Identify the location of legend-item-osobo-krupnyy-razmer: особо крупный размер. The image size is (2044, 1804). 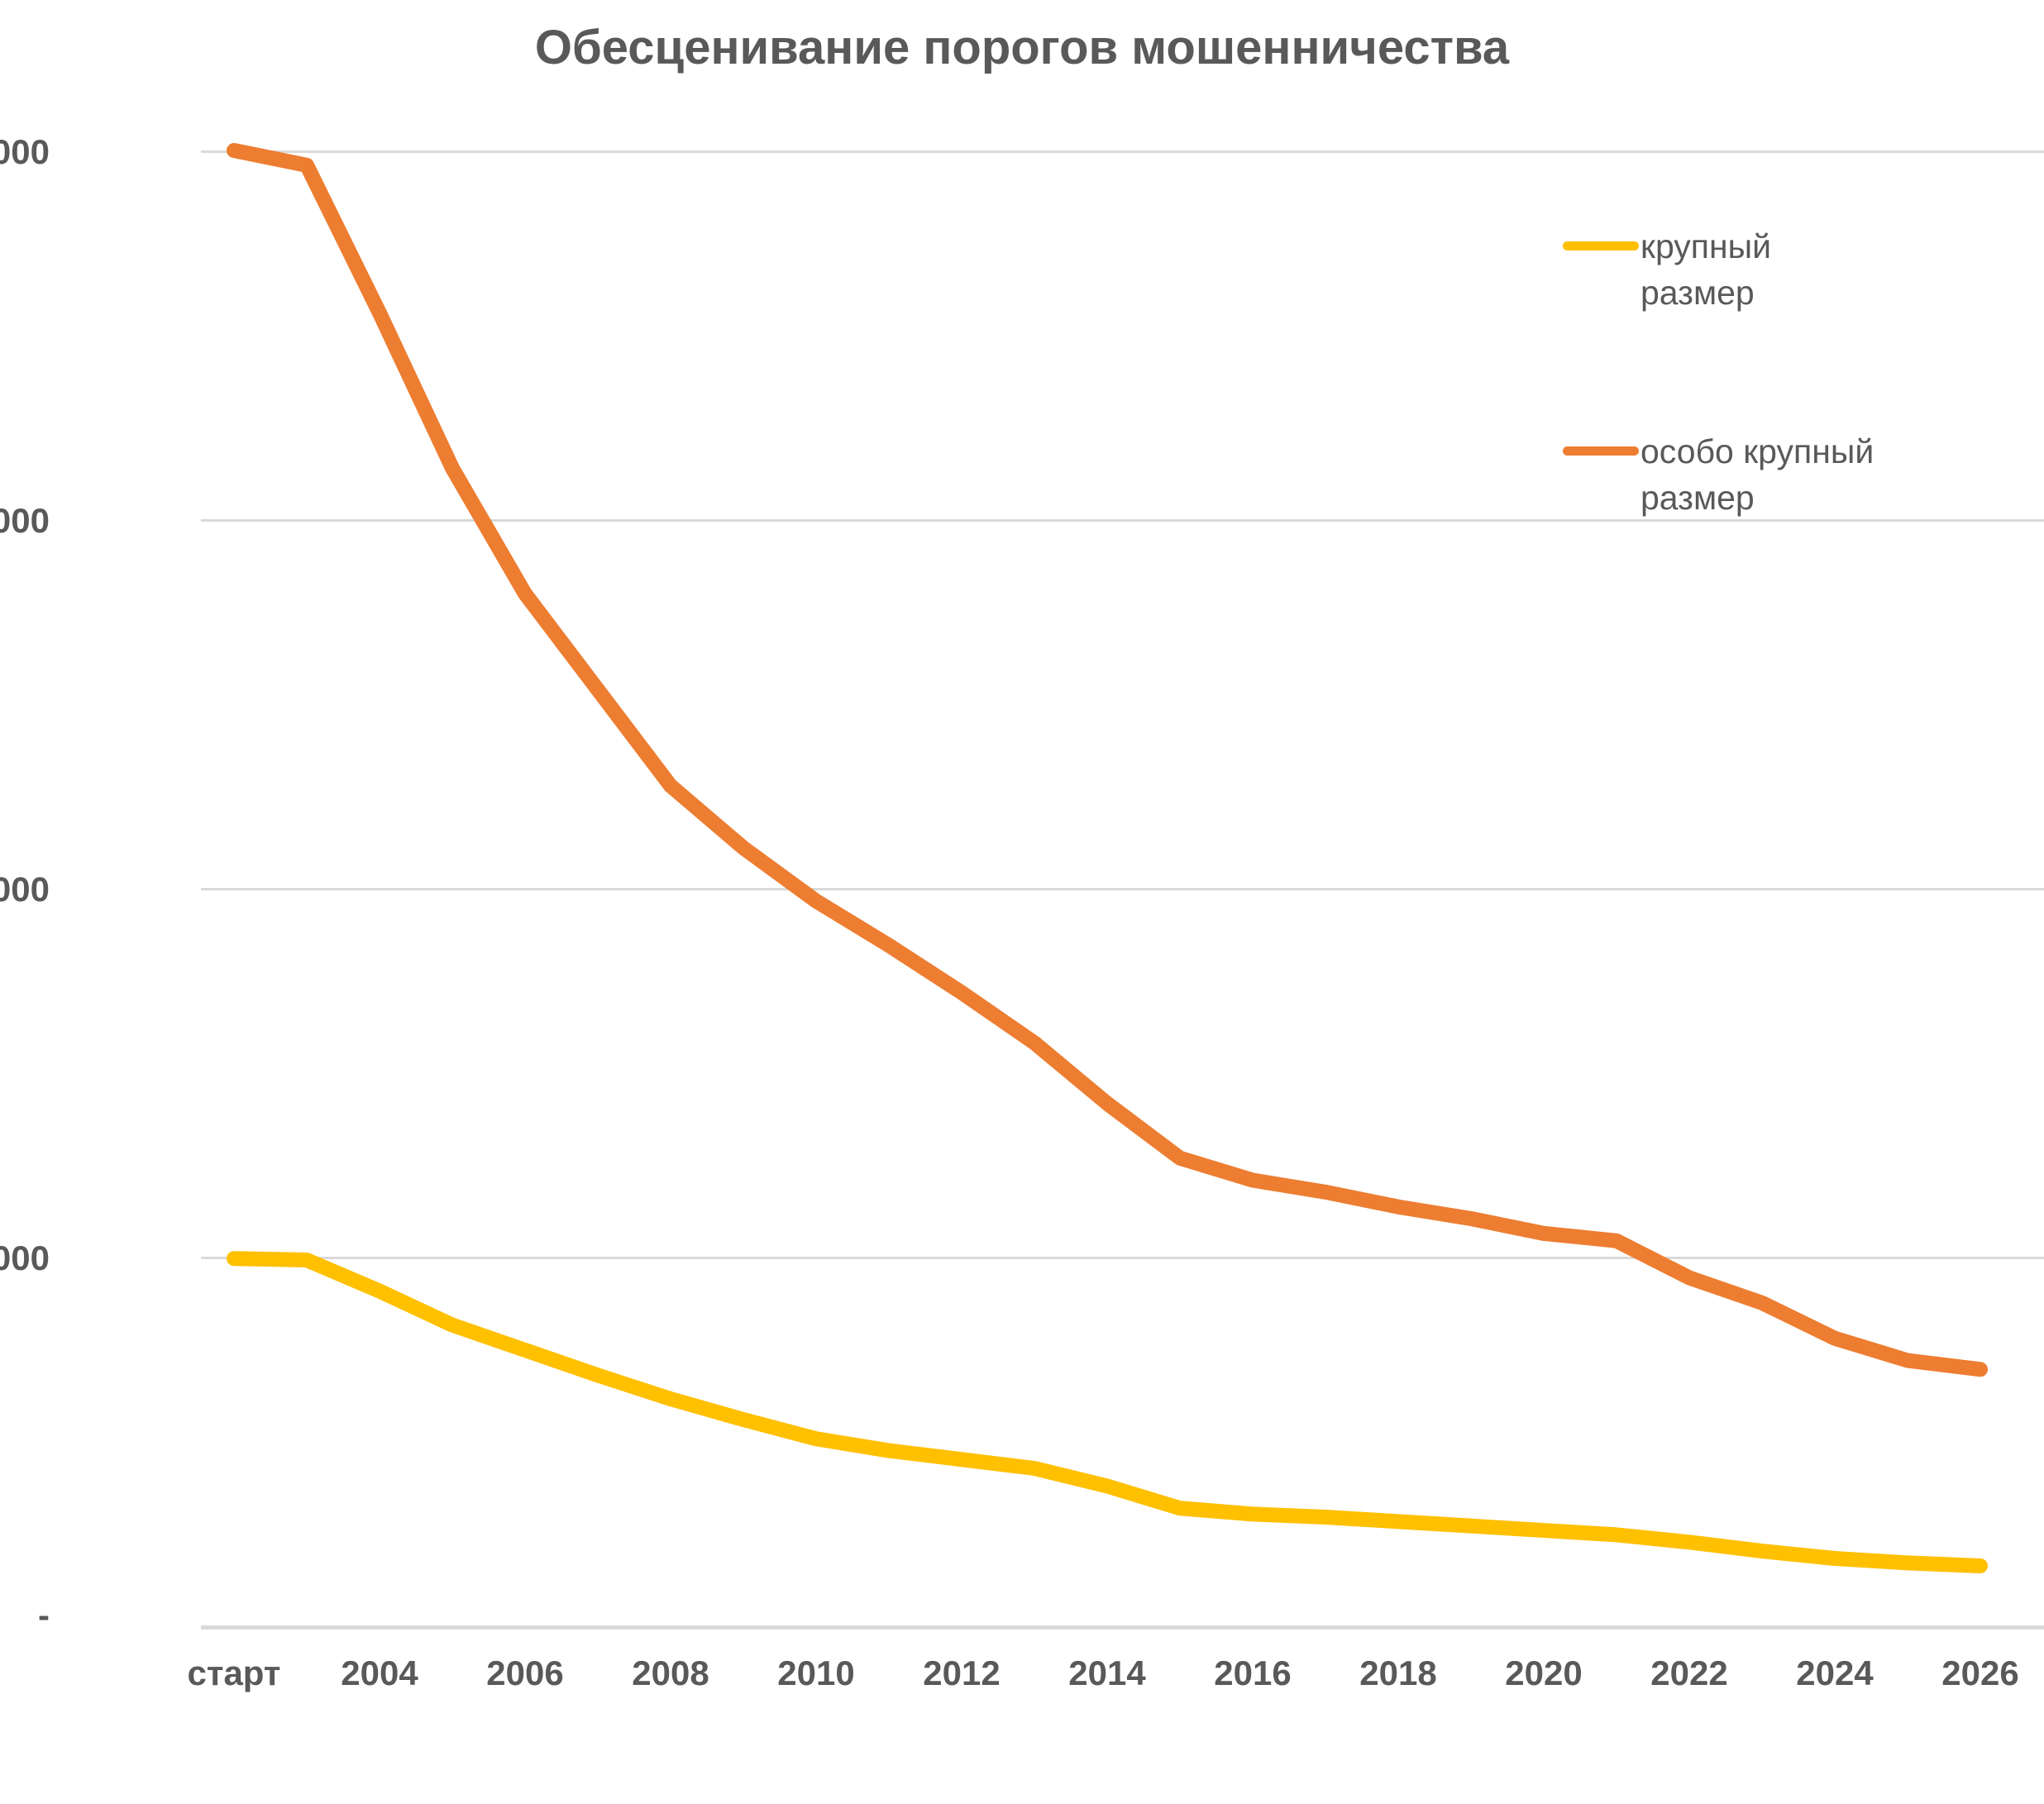
(1726, 474).